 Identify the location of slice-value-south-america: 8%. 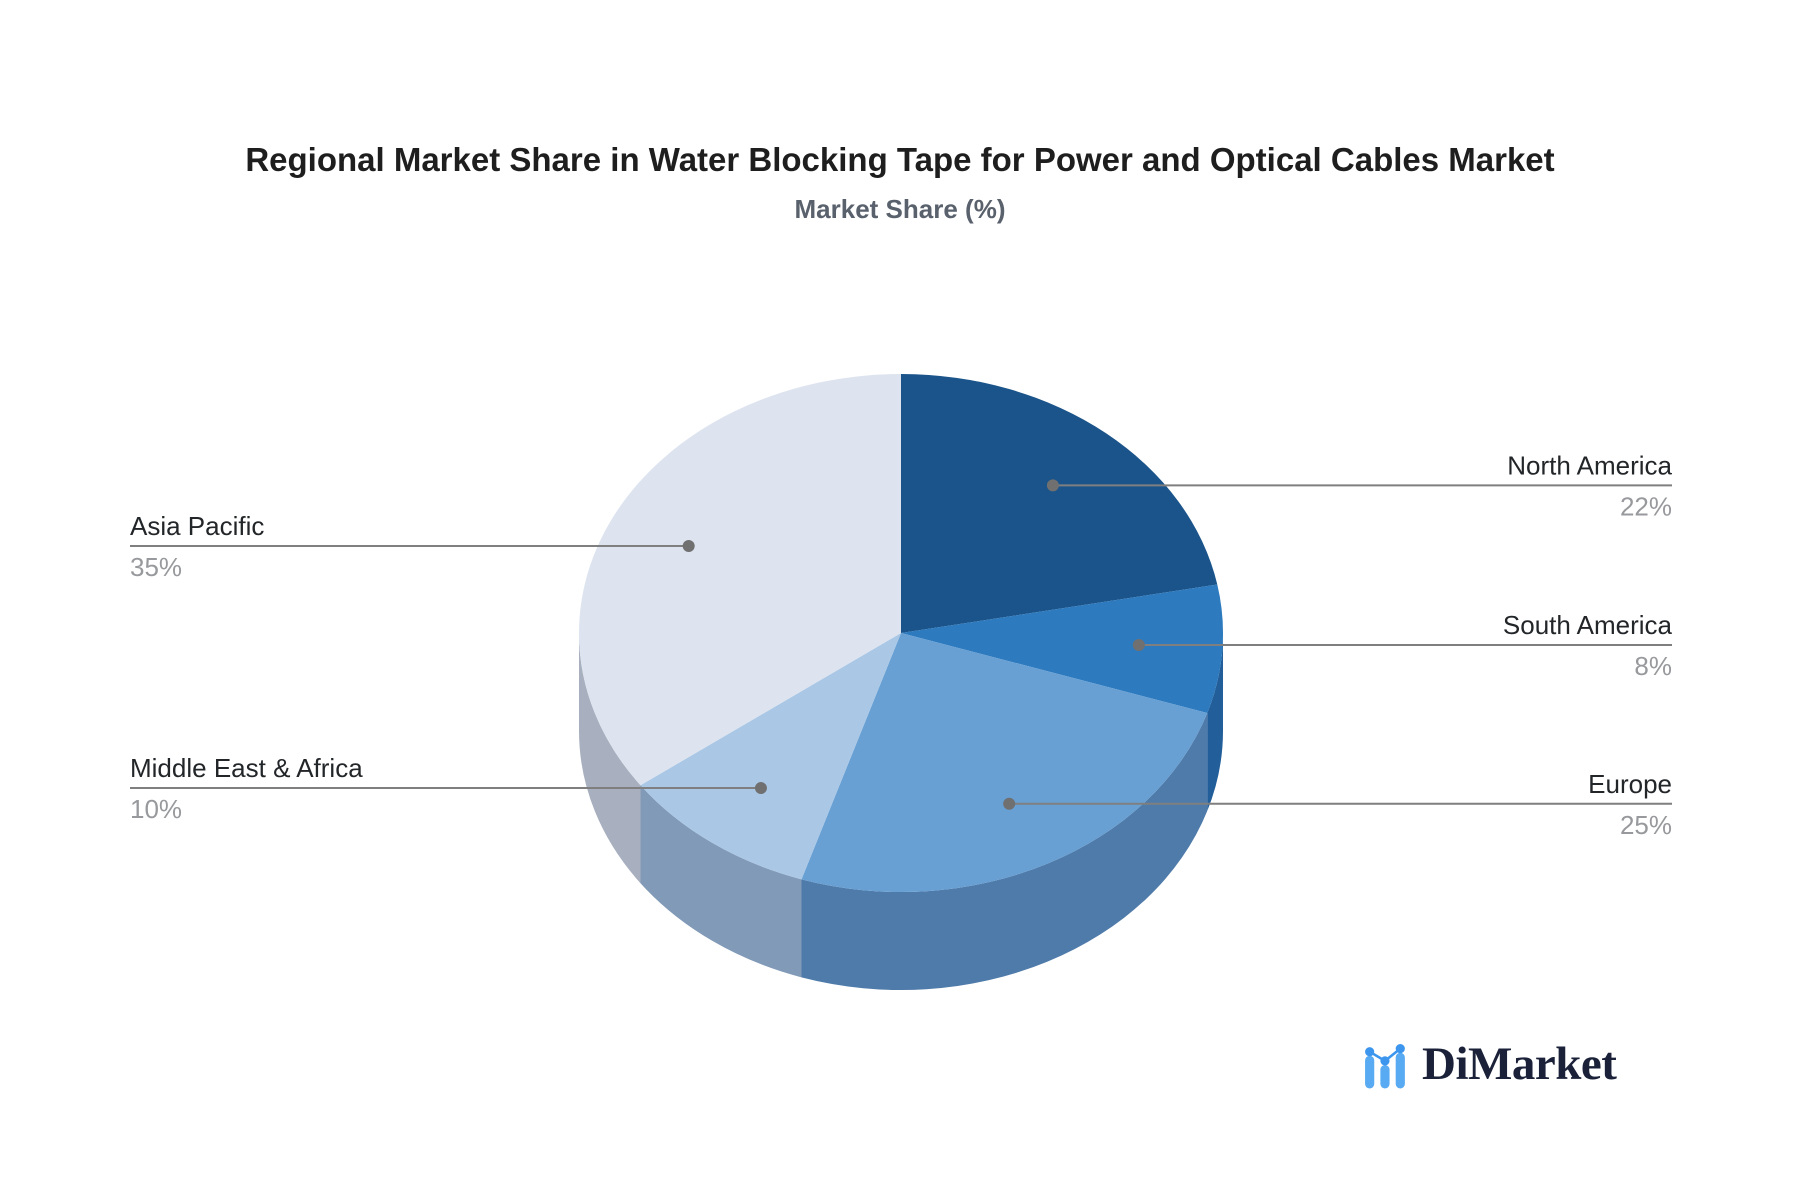
(1653, 666).